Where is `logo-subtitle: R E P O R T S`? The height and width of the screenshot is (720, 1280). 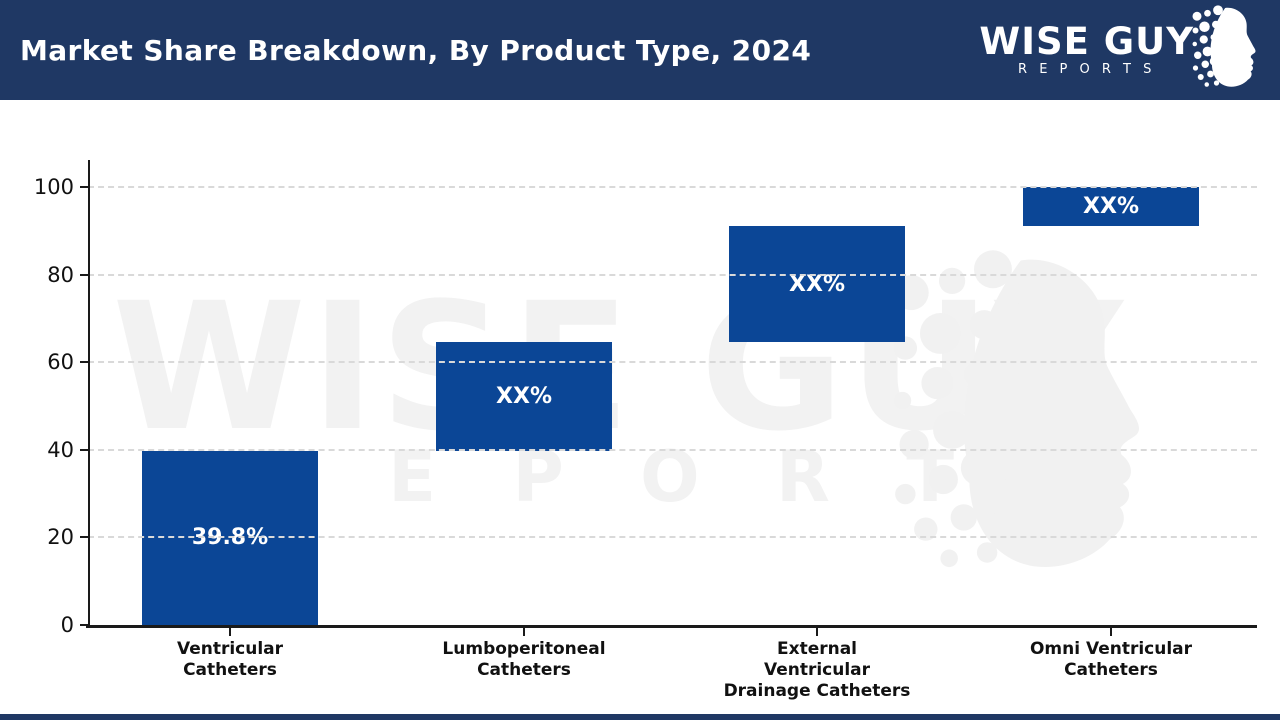
logo-subtitle: R E P O R T S is located at coordinates (1087, 70).